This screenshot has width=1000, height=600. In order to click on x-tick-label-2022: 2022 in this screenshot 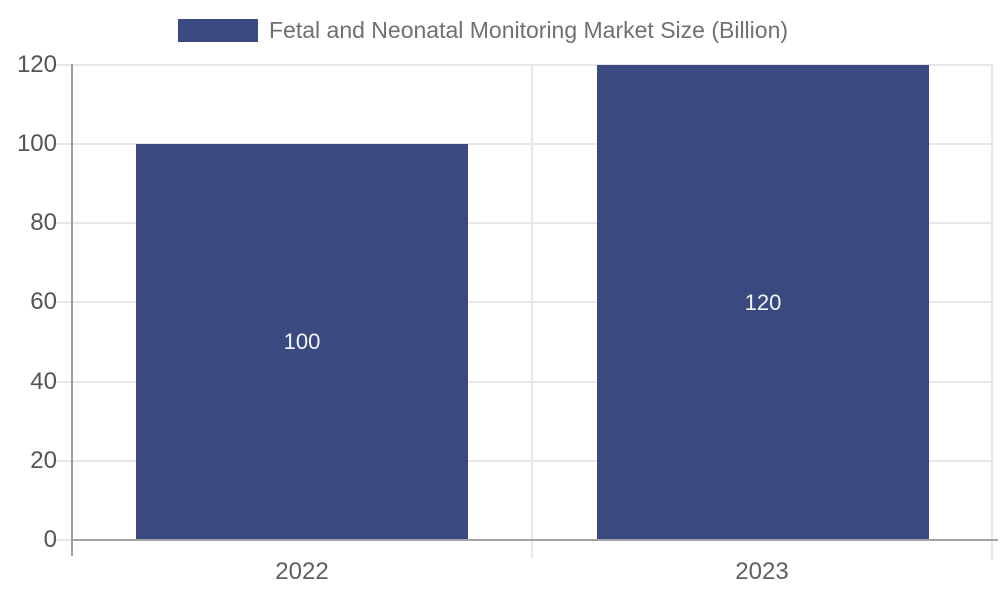, I will do `click(302, 571)`.